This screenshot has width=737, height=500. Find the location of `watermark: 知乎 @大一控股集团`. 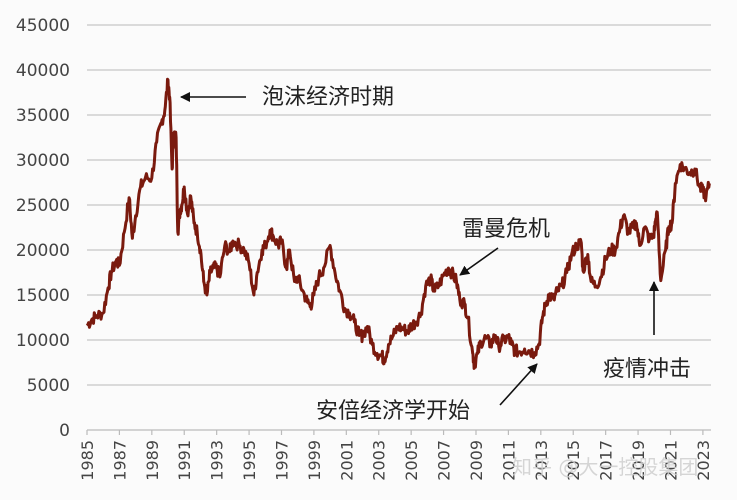

watermark: 知乎 @大一控股集团 is located at coordinates (605, 467).